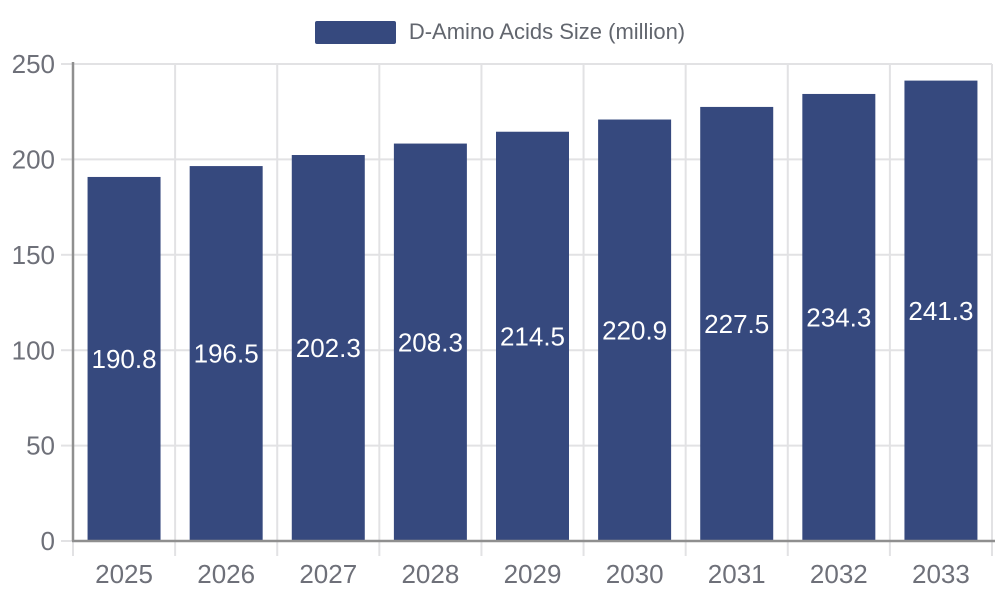 The width and height of the screenshot is (1000, 600). I want to click on bar-2030, so click(635, 330).